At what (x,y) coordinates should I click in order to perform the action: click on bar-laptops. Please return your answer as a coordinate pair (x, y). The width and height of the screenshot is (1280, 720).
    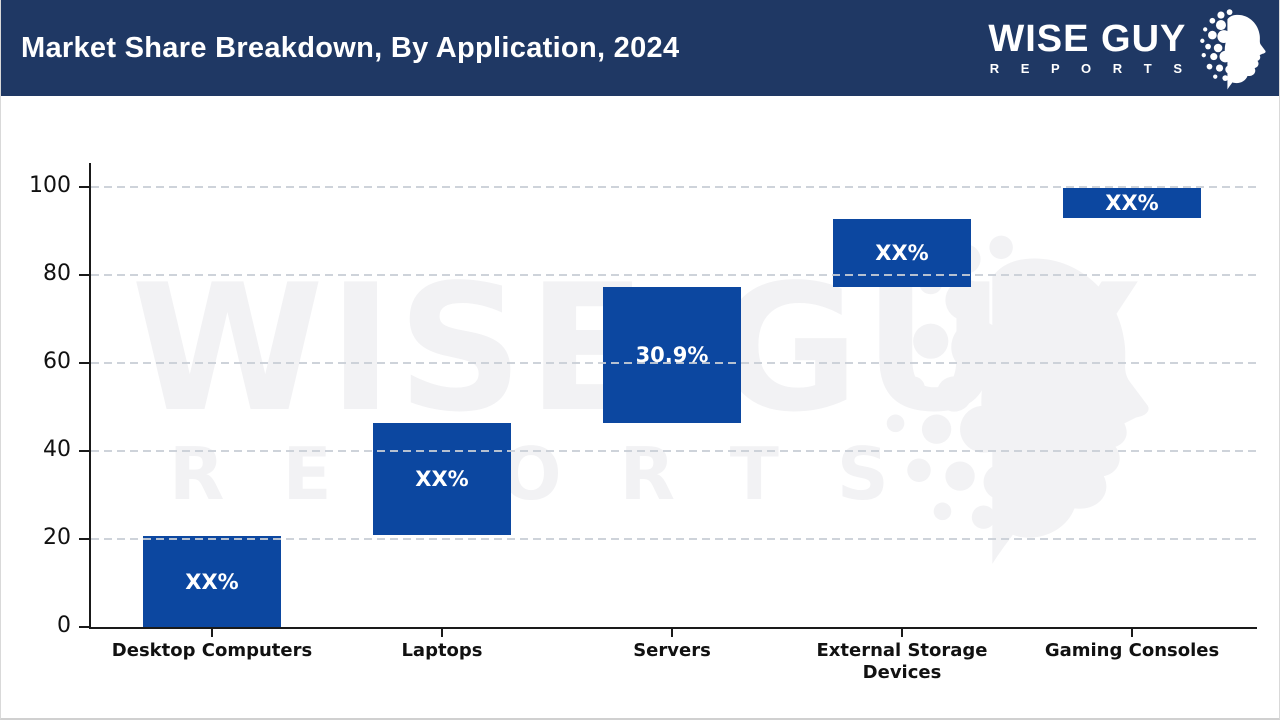
    Looking at the image, I should click on (442, 479).